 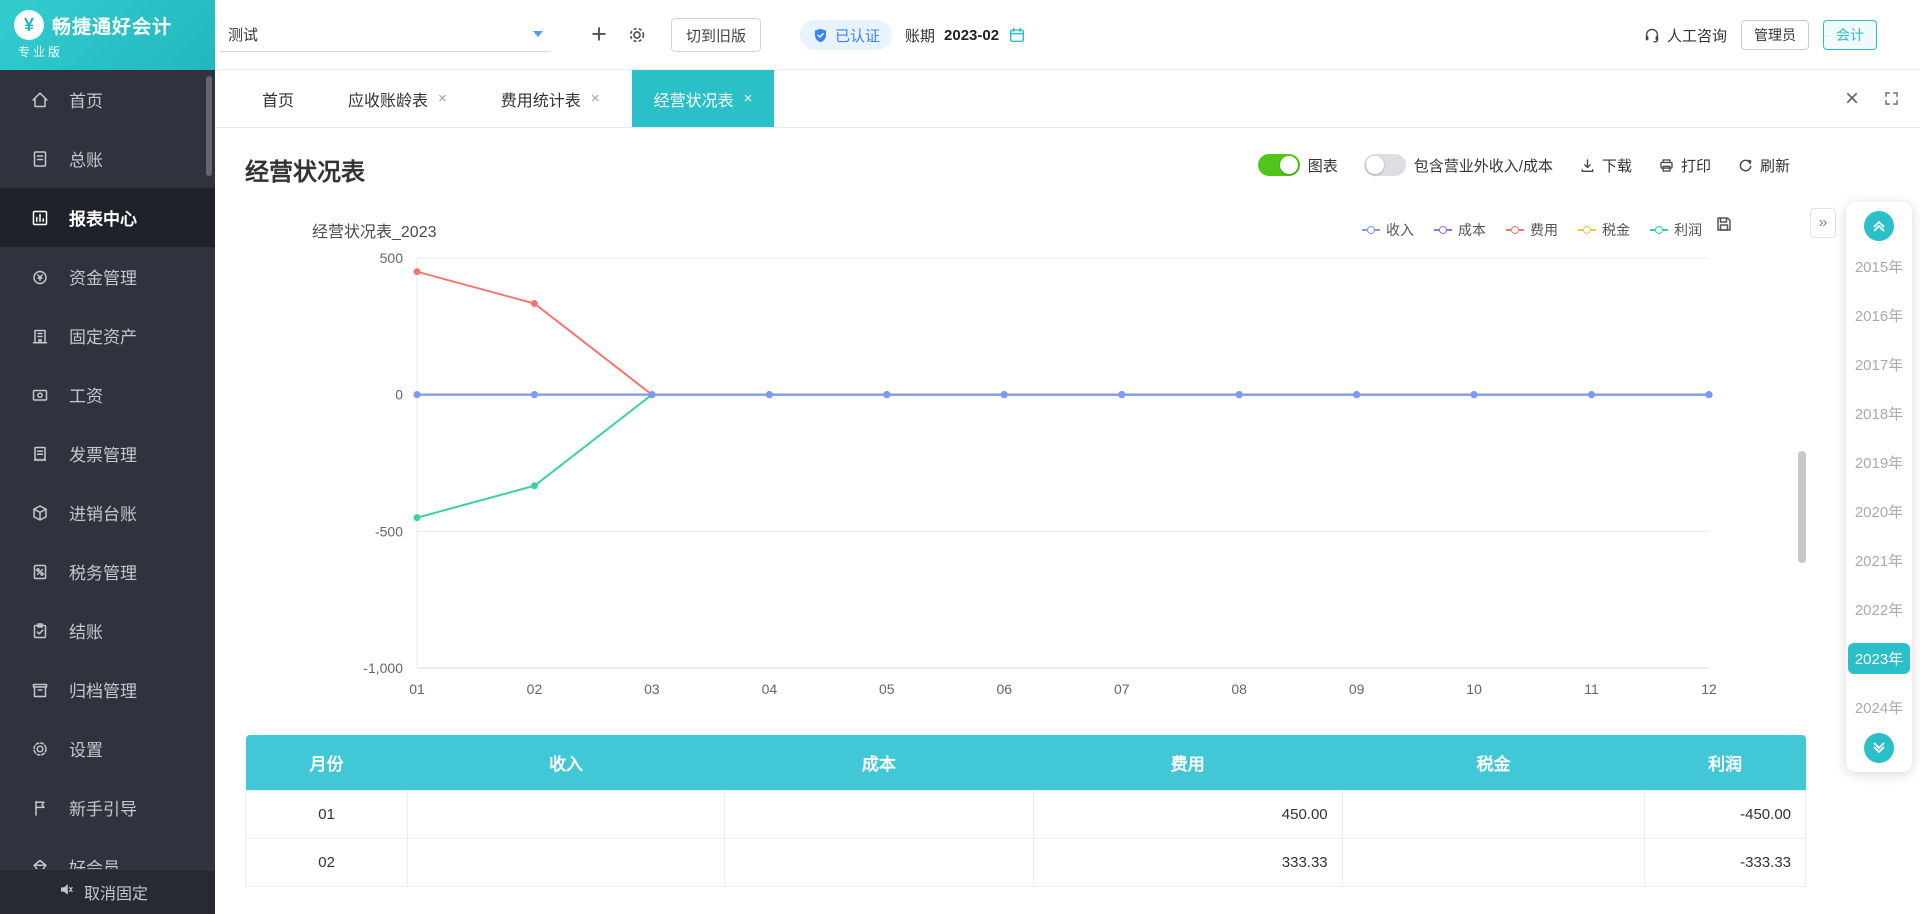 What do you see at coordinates (107, 335) in the screenshot?
I see `sidebar-item-asset: 固定资产` at bounding box center [107, 335].